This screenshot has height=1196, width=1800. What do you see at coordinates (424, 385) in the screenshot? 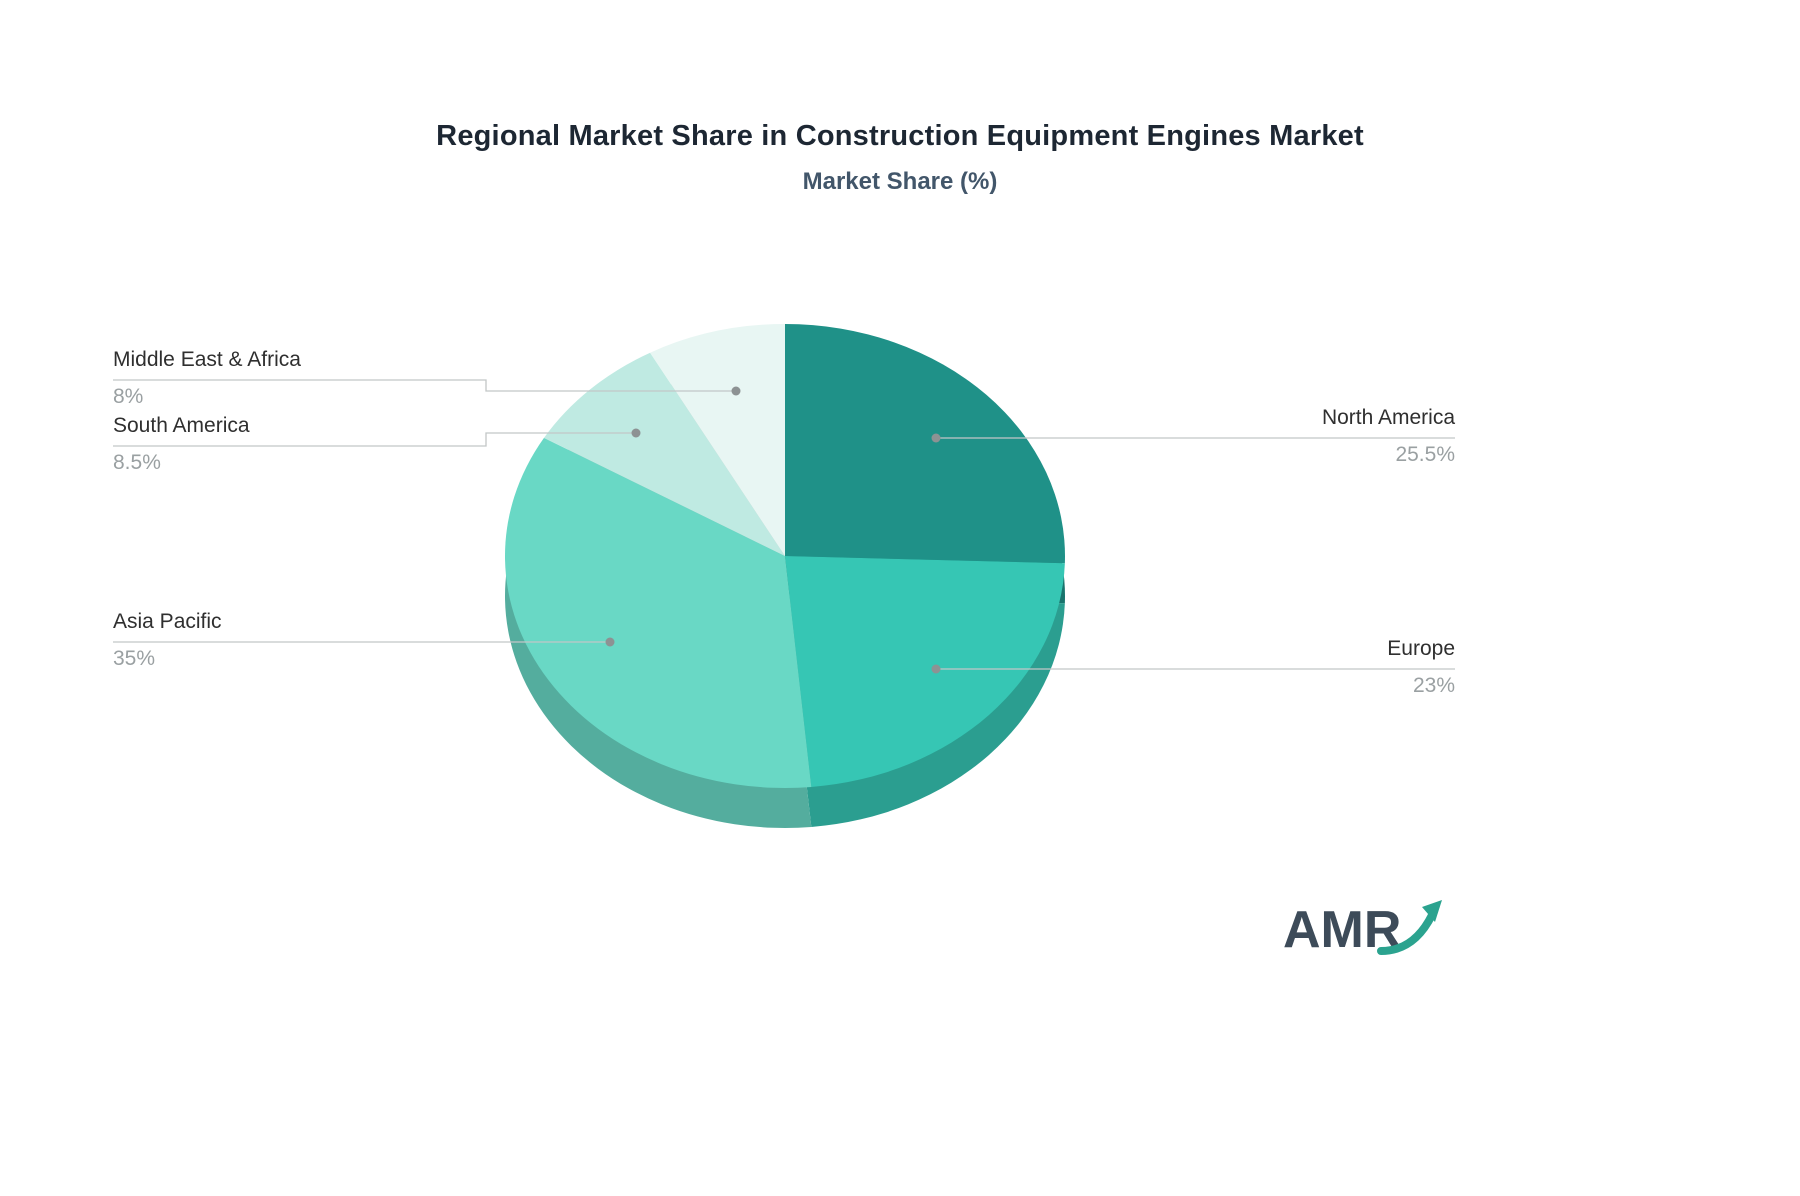
I see `leader-line-middle-east-africa` at bounding box center [424, 385].